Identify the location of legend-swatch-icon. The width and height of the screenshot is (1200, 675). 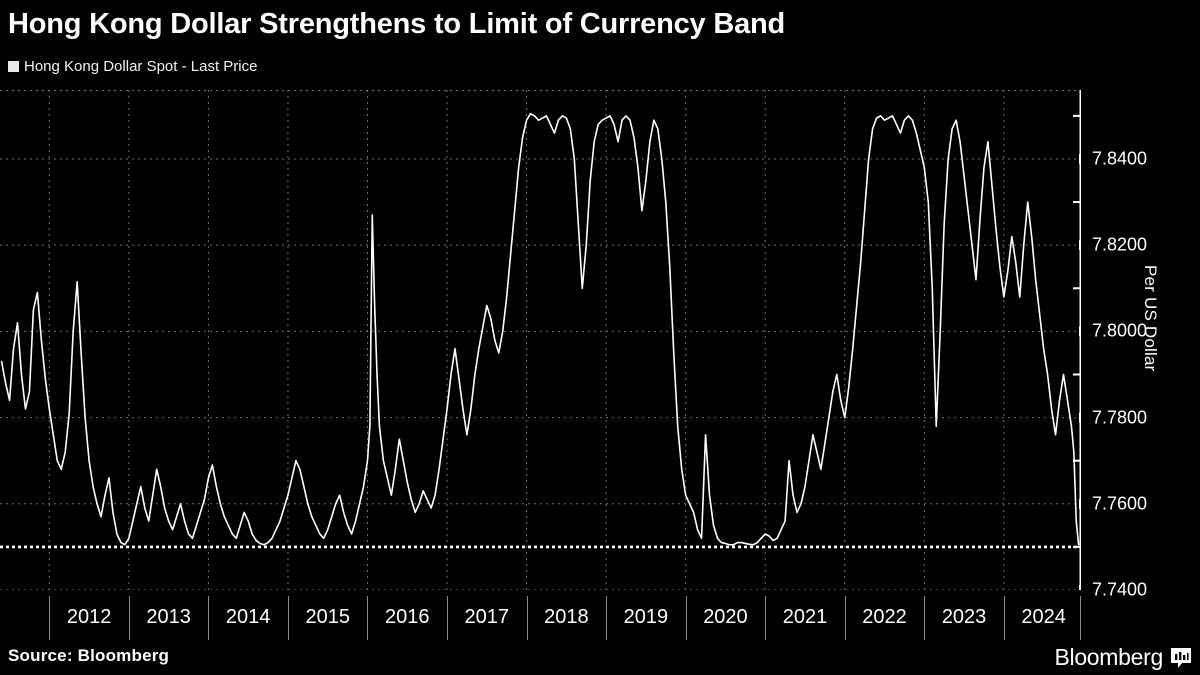
(13, 66).